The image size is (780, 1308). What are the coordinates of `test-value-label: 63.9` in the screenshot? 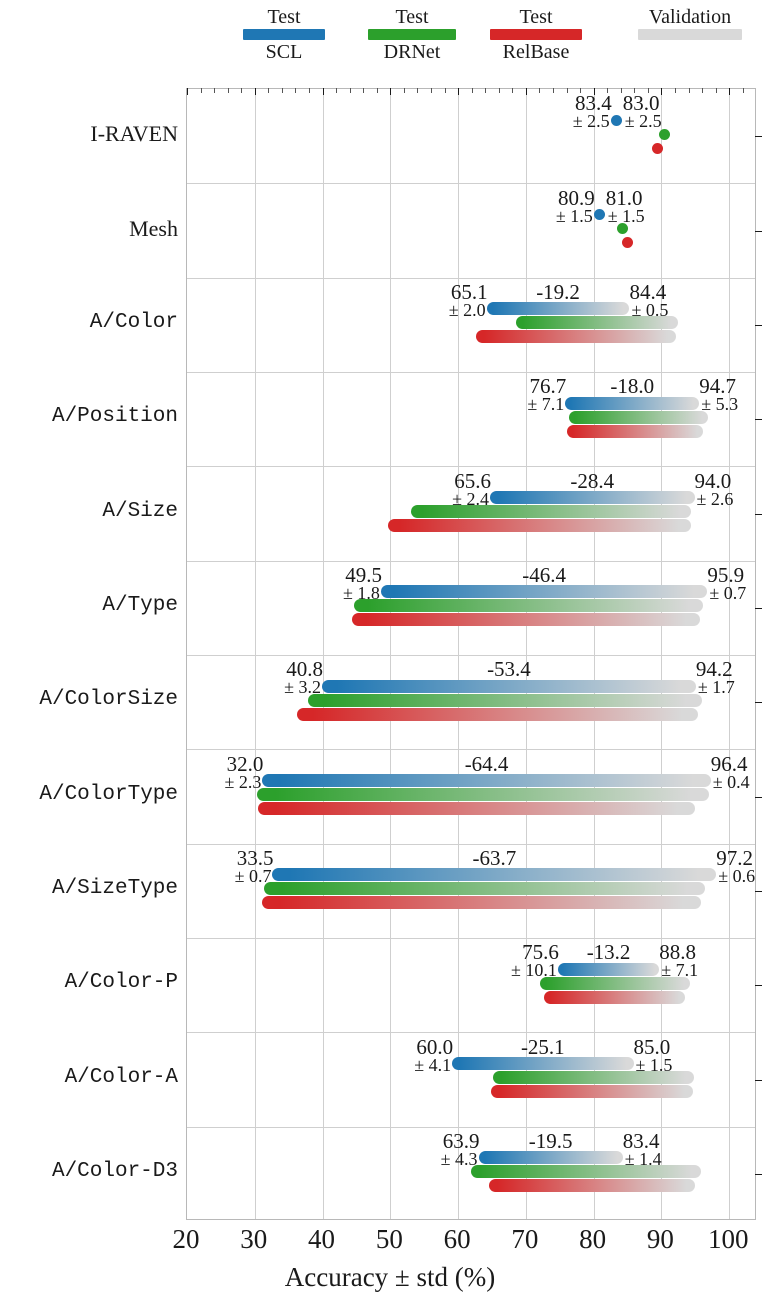 It's located at (461, 1140).